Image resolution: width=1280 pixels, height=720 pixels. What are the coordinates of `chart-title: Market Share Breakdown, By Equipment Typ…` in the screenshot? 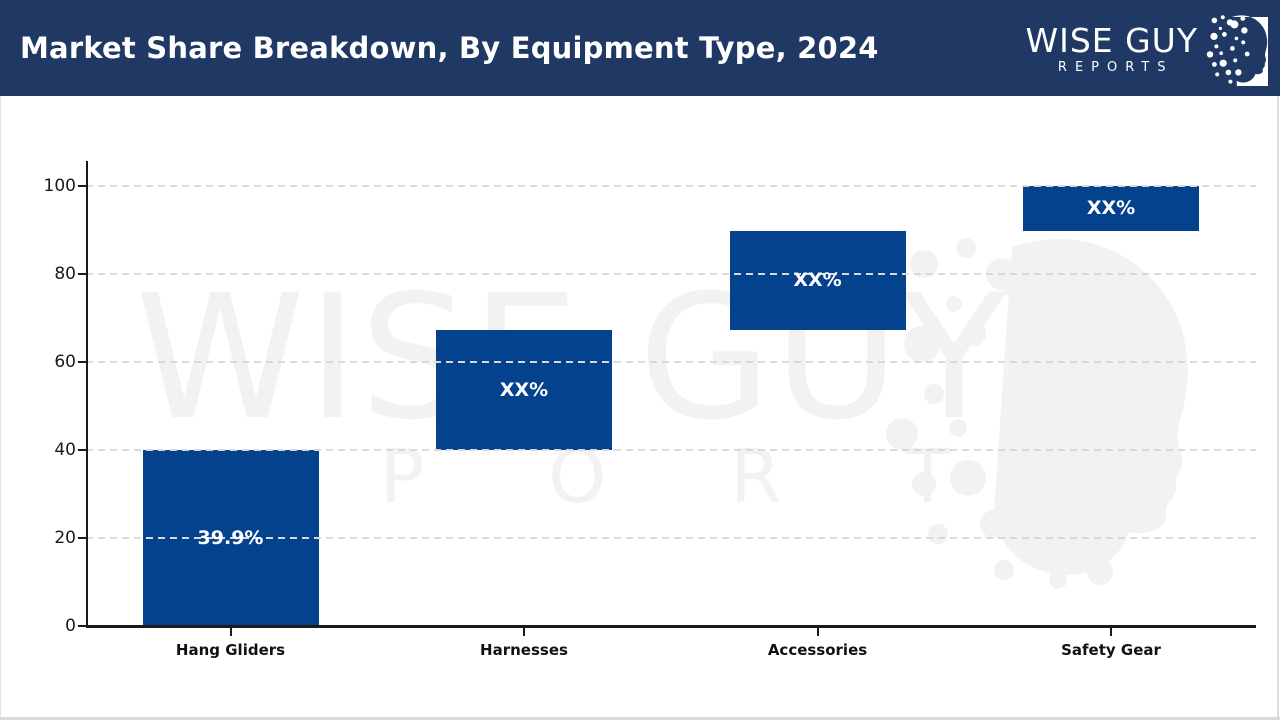 It's located at (449, 48).